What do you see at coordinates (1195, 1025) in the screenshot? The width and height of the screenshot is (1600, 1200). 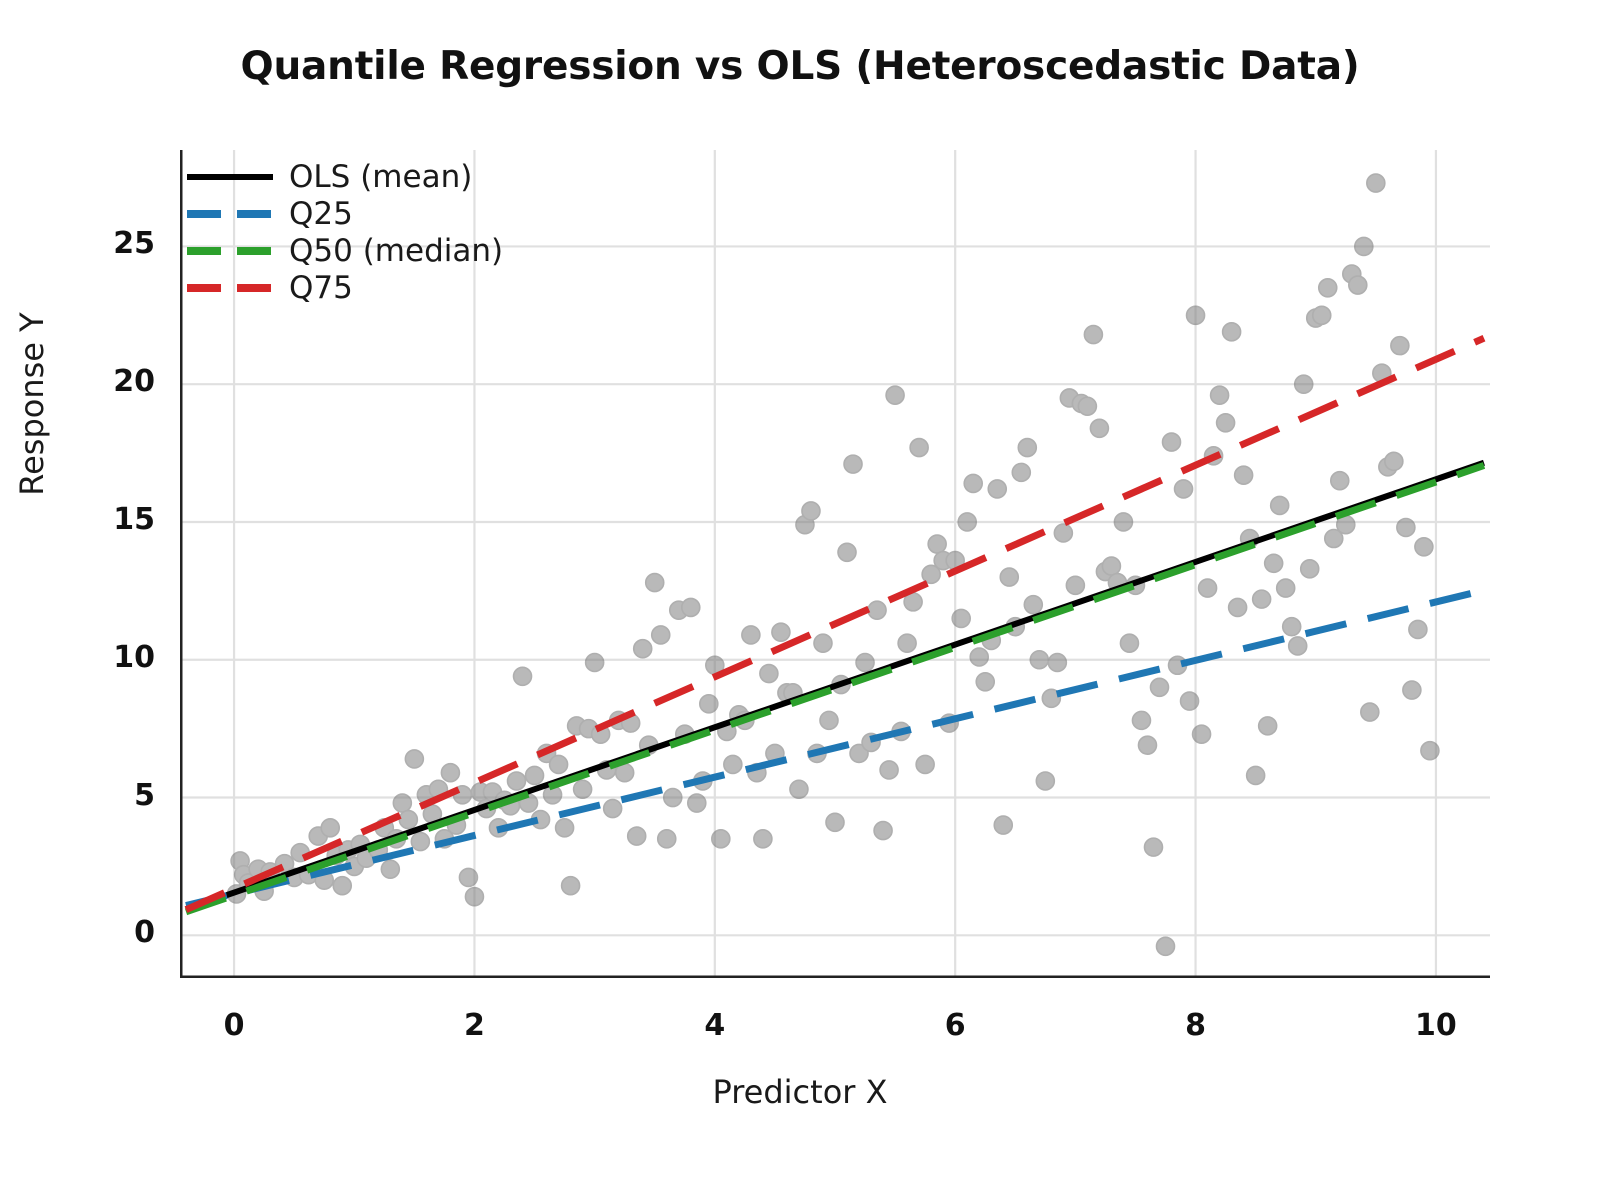 I see `x-tick-label: 8` at bounding box center [1195, 1025].